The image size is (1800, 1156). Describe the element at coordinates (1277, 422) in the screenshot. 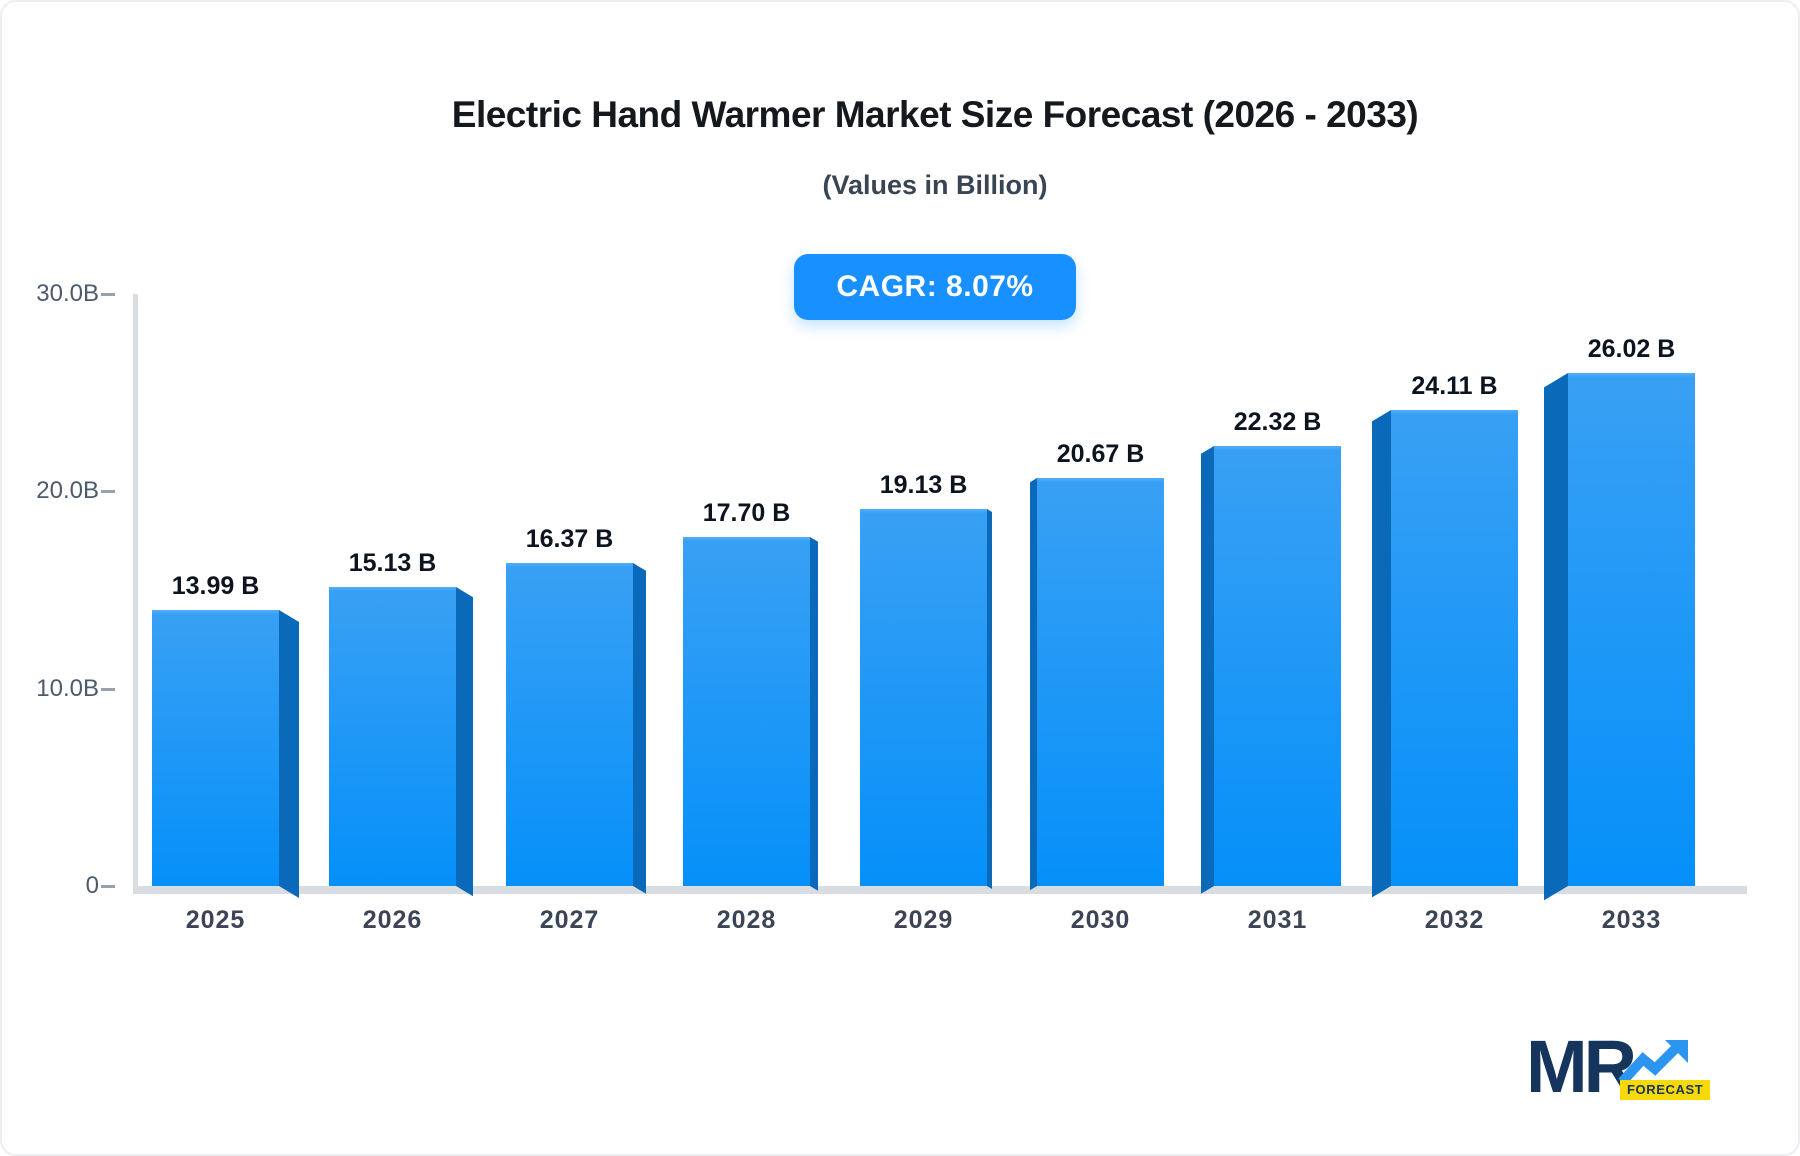

I see `bar-value-label: 22.32 B` at that location.